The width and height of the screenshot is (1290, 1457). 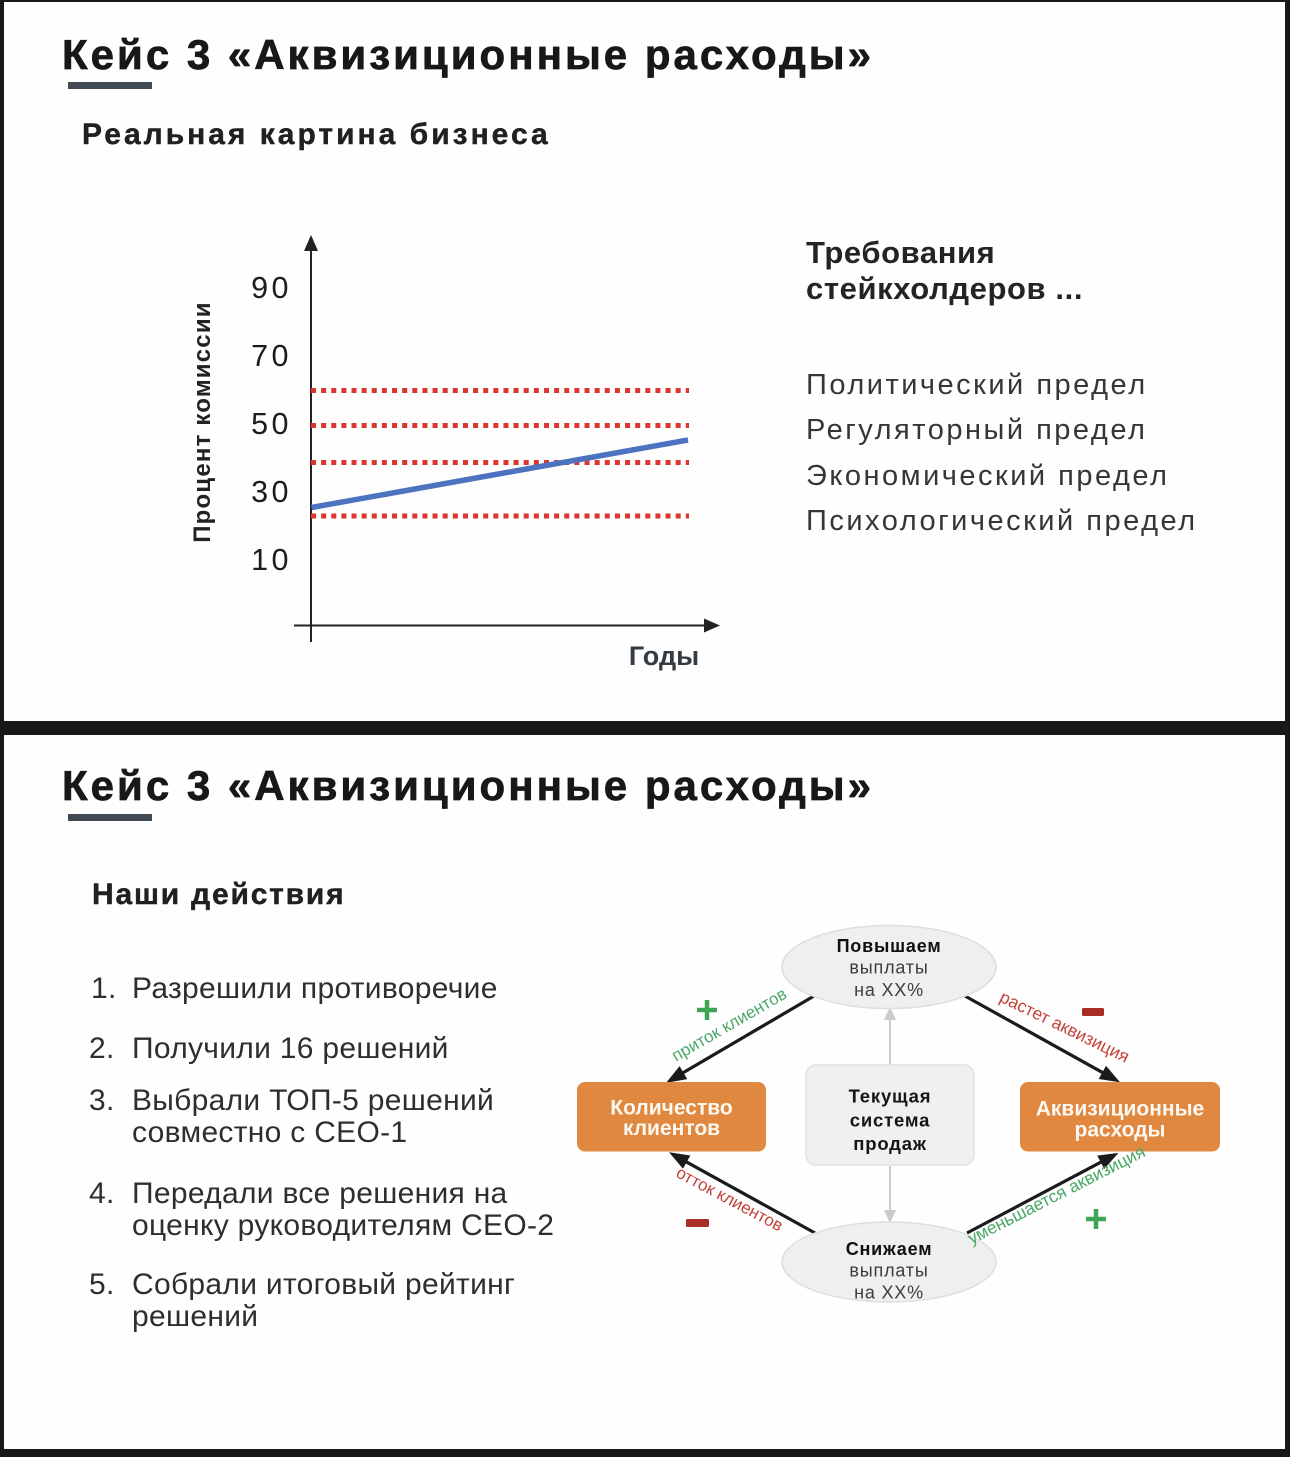 What do you see at coordinates (271, 288) in the screenshot?
I see `svg-text: 90` at bounding box center [271, 288].